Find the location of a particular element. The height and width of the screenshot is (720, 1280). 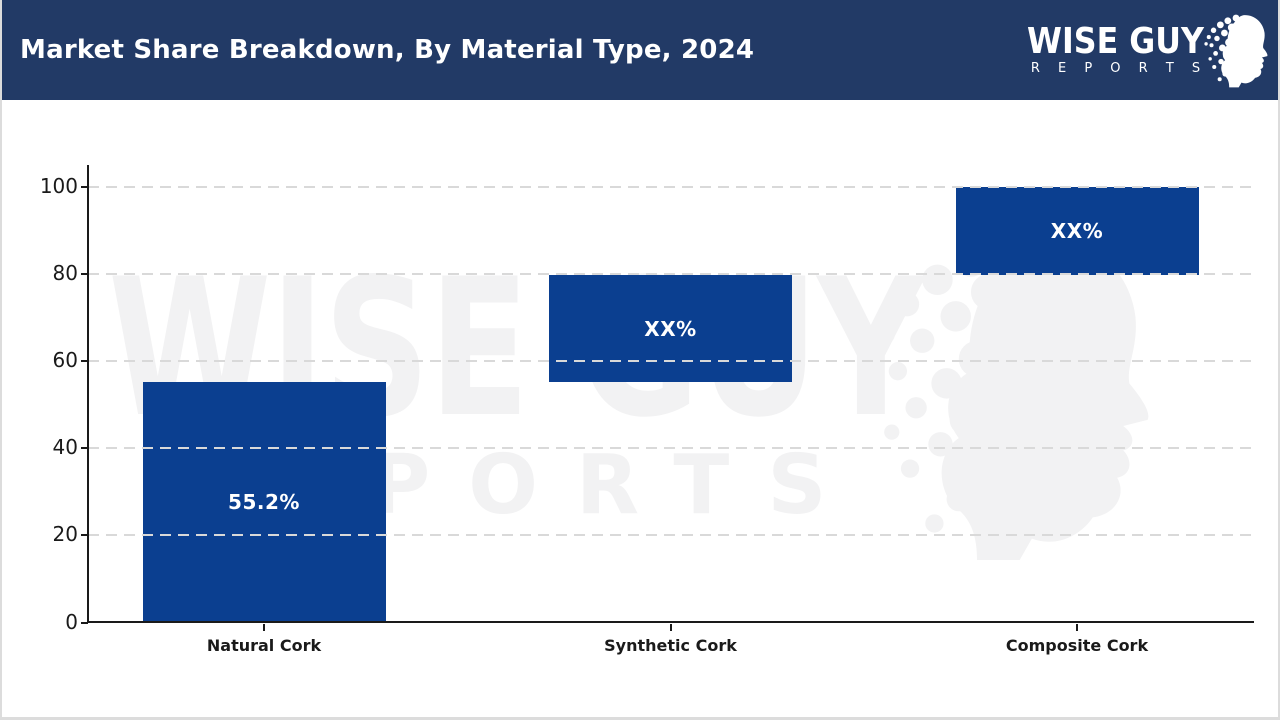

x-tick-label-1: Synthetic Cork is located at coordinates (670, 645).